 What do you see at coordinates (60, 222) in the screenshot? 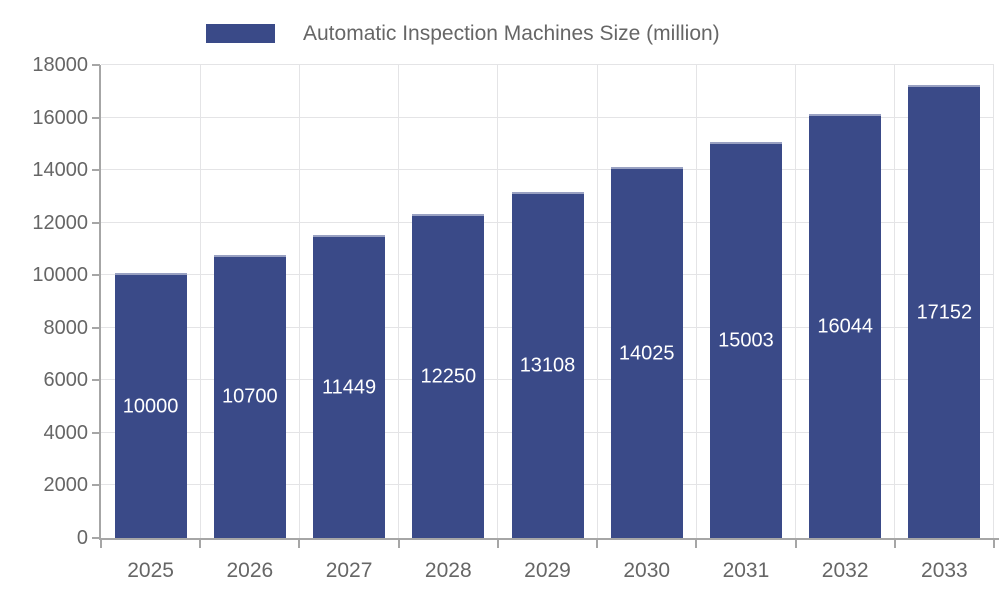
I see `y-axis-tick-label: 12000` at bounding box center [60, 222].